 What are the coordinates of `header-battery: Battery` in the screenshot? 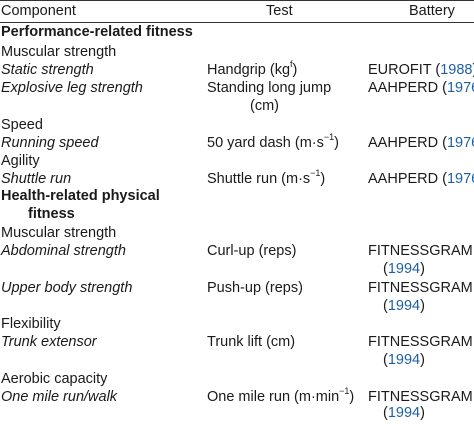 It's located at (432, 11).